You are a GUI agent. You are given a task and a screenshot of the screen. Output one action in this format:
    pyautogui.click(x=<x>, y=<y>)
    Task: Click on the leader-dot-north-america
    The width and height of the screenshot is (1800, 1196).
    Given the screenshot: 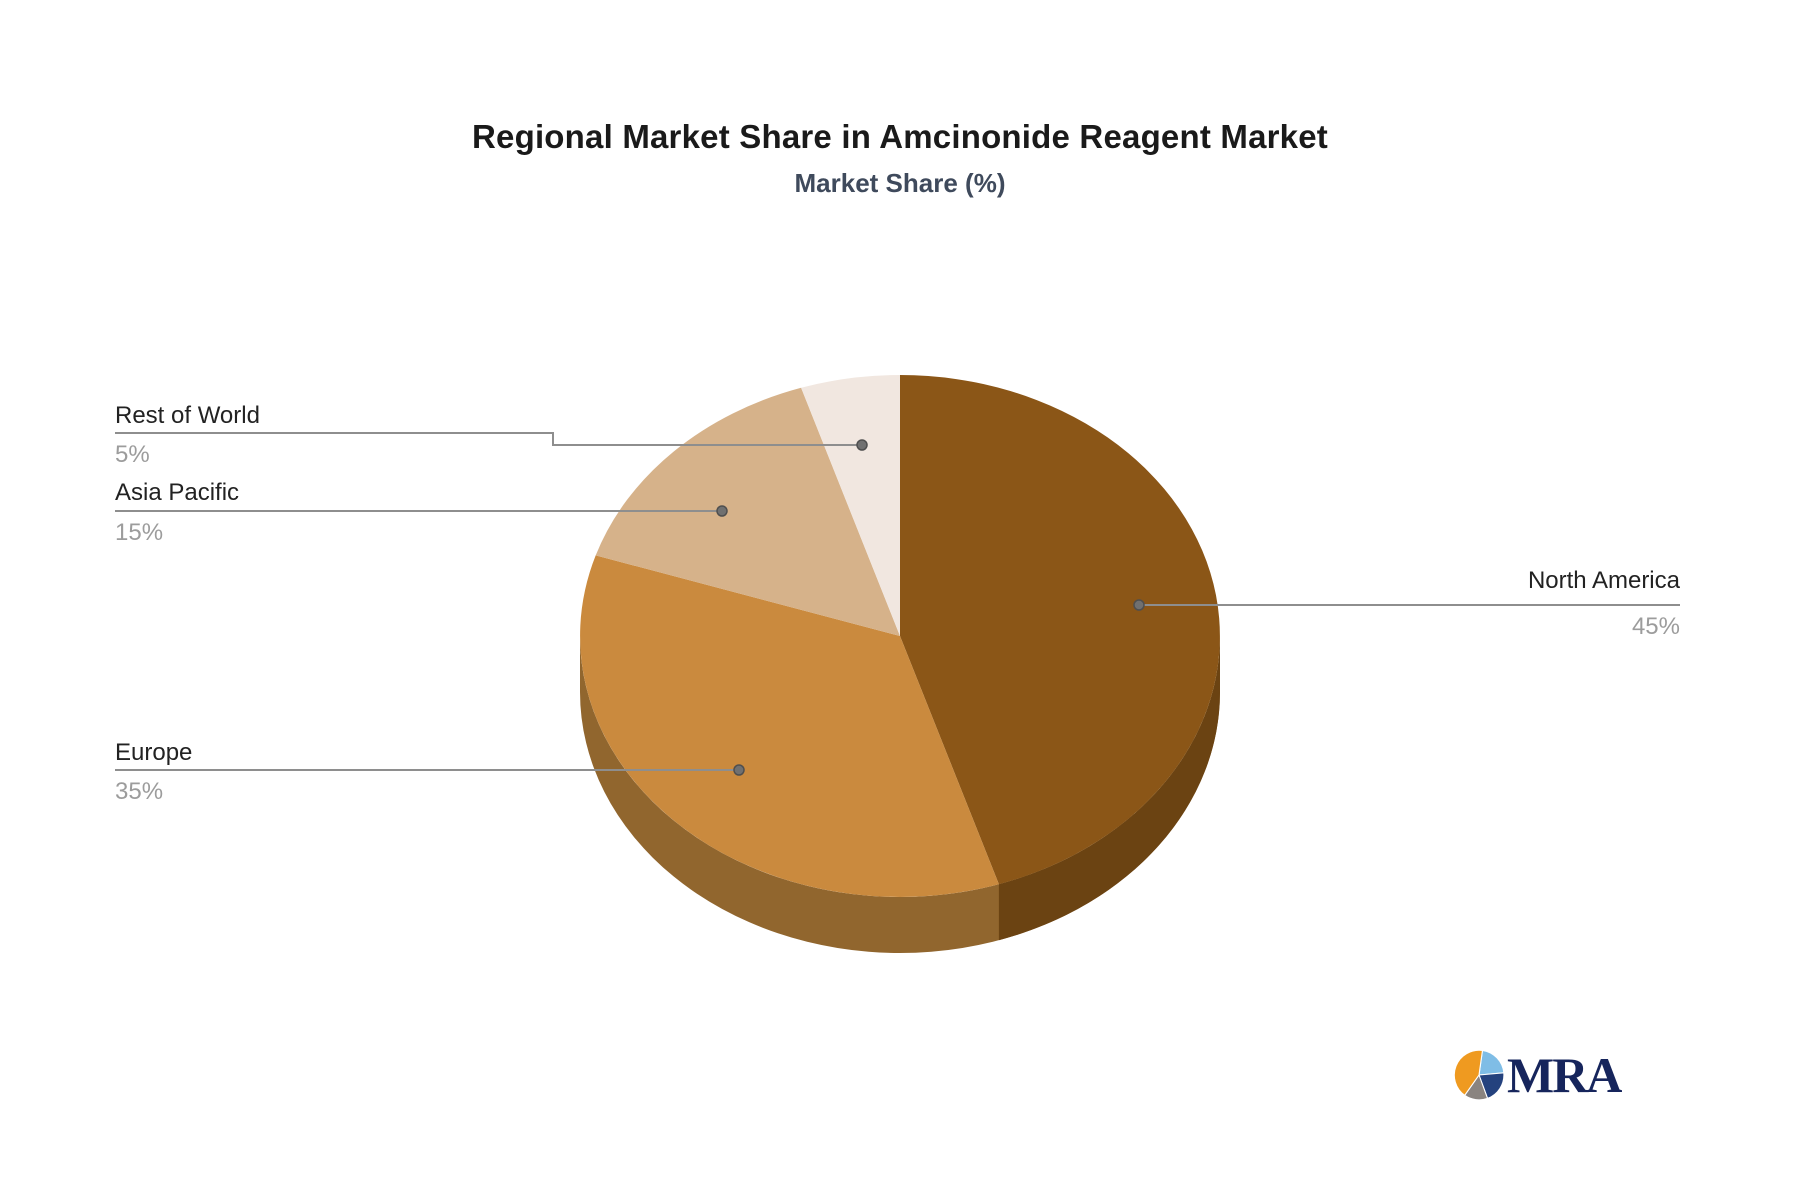 What is the action you would take?
    pyautogui.click(x=1139, y=605)
    